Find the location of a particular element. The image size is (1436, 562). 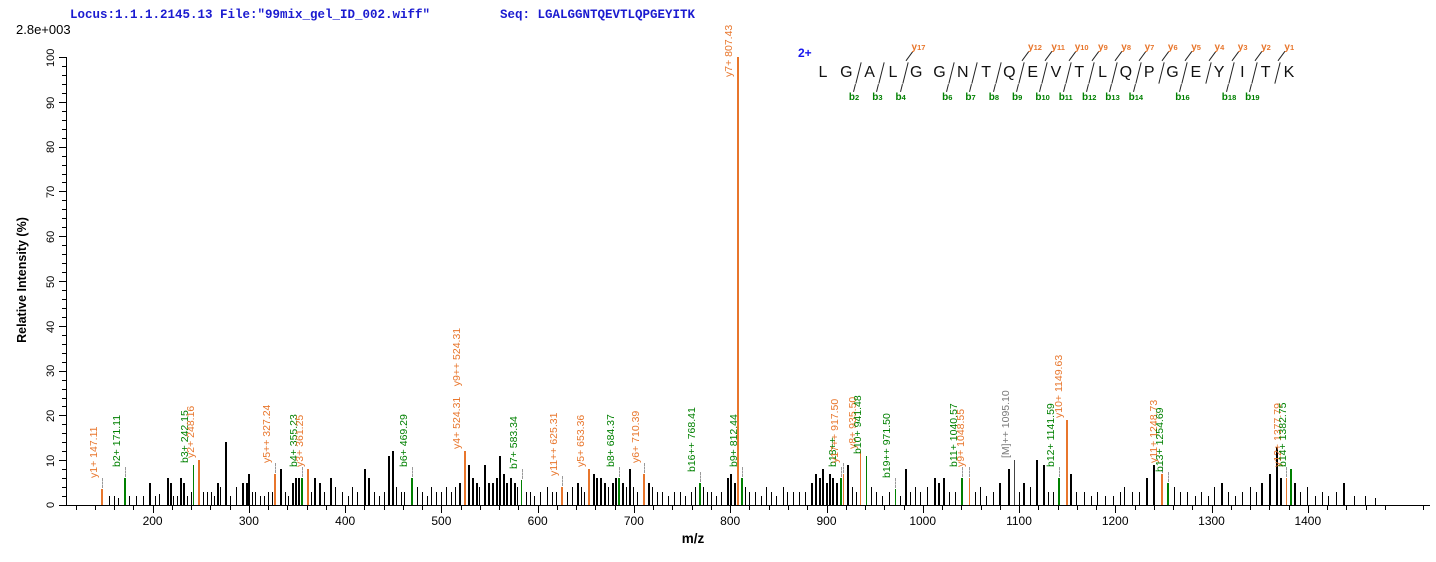

x-tick-label: 300 is located at coordinates (248, 521).